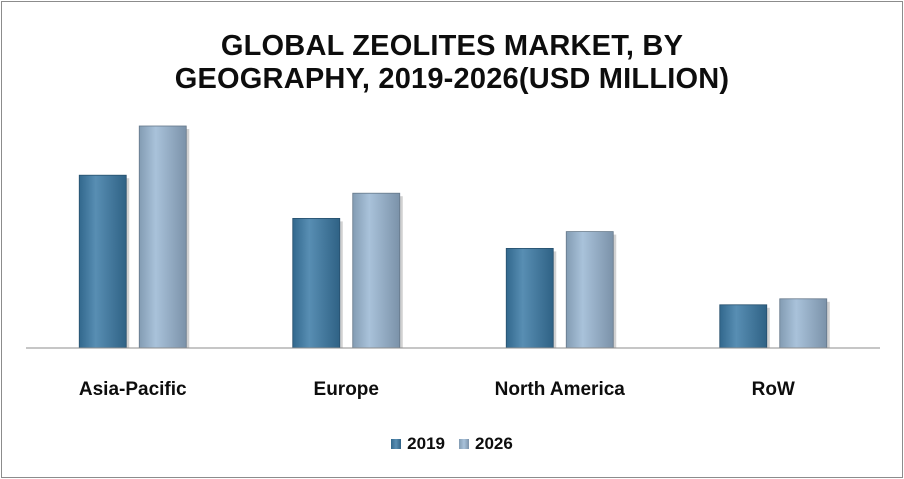 This screenshot has width=904, height=479. I want to click on bar-row-2026, so click(803, 323).